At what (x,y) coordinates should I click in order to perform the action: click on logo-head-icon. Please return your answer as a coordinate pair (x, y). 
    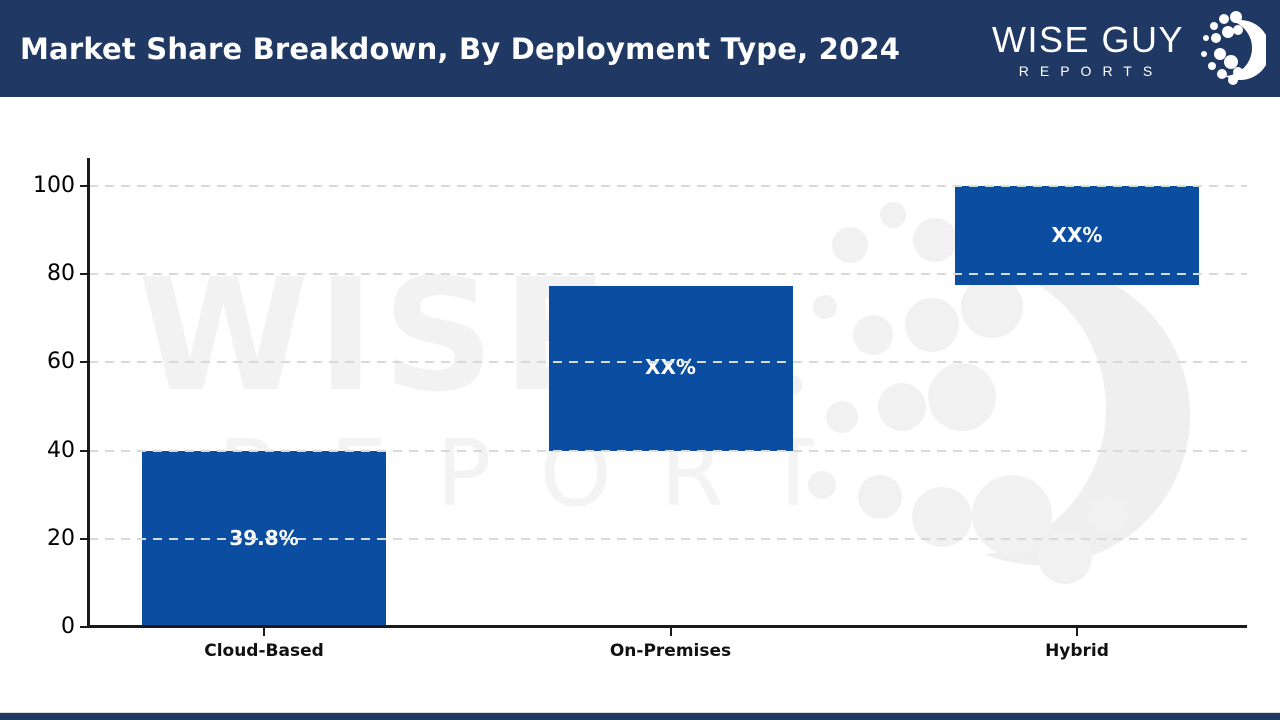
    Looking at the image, I should click on (1231, 48).